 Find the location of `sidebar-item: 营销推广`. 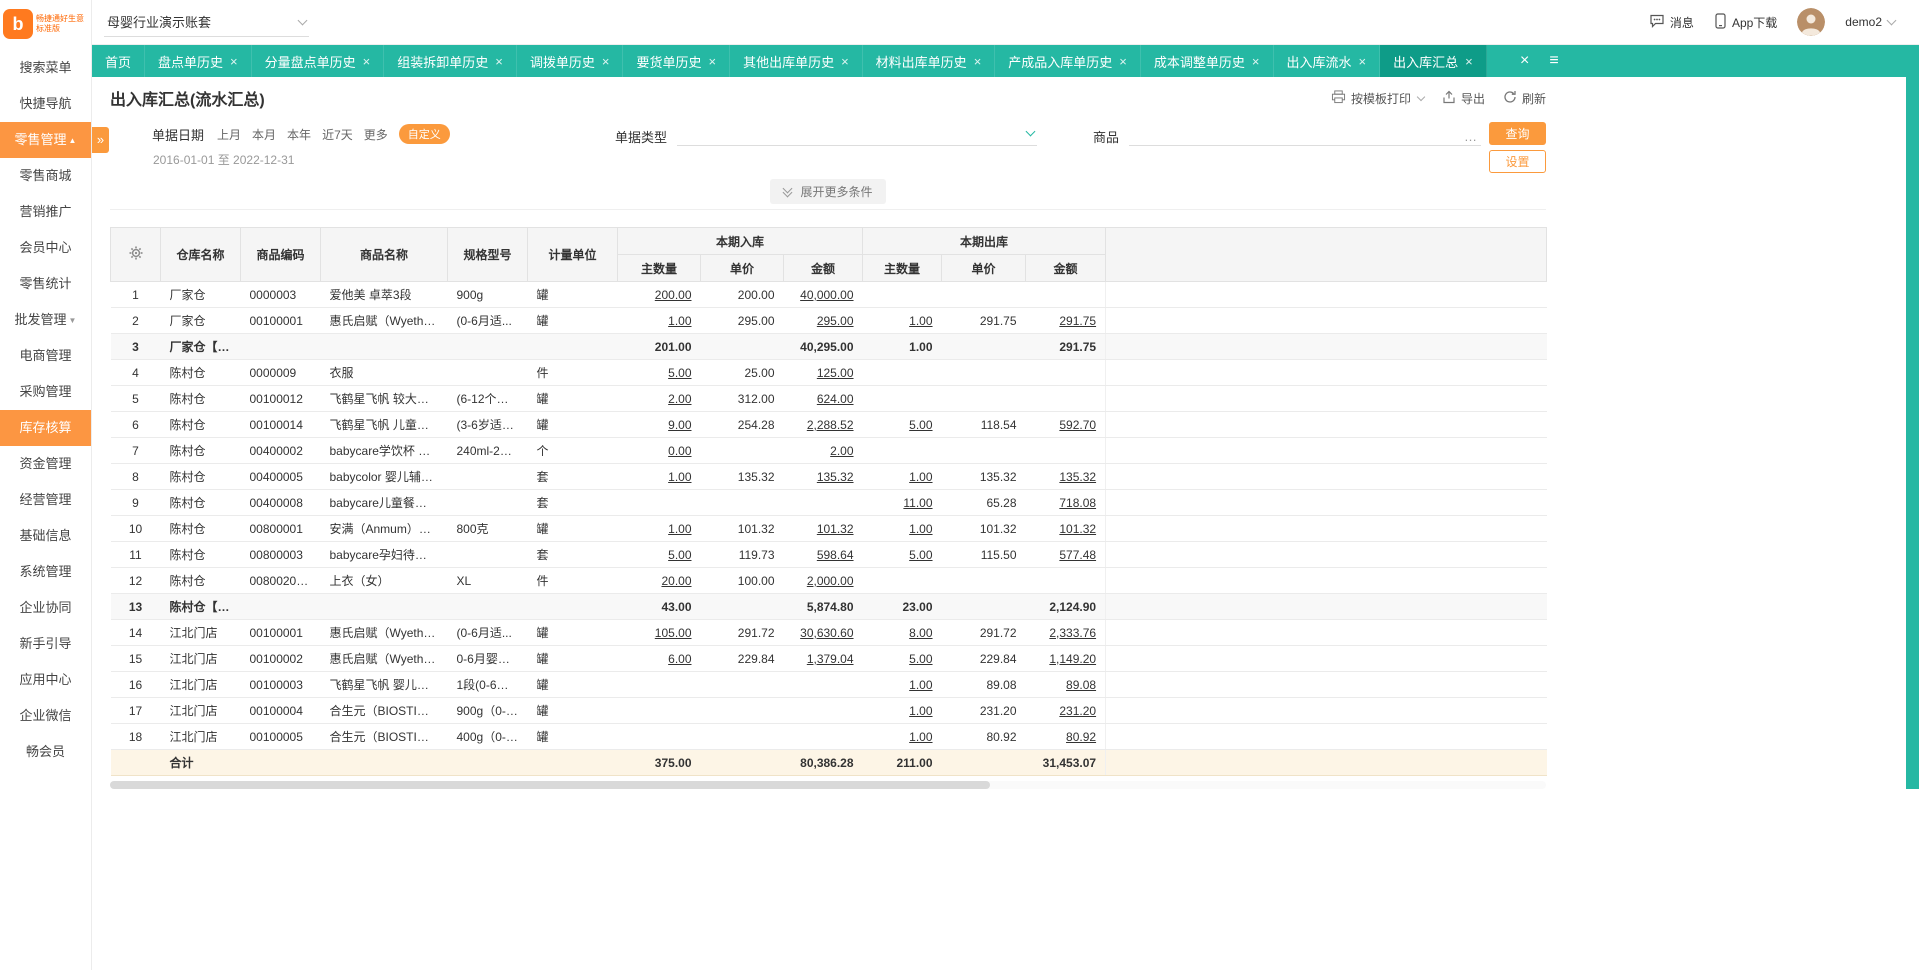

sidebar-item: 营销推广 is located at coordinates (45, 211).